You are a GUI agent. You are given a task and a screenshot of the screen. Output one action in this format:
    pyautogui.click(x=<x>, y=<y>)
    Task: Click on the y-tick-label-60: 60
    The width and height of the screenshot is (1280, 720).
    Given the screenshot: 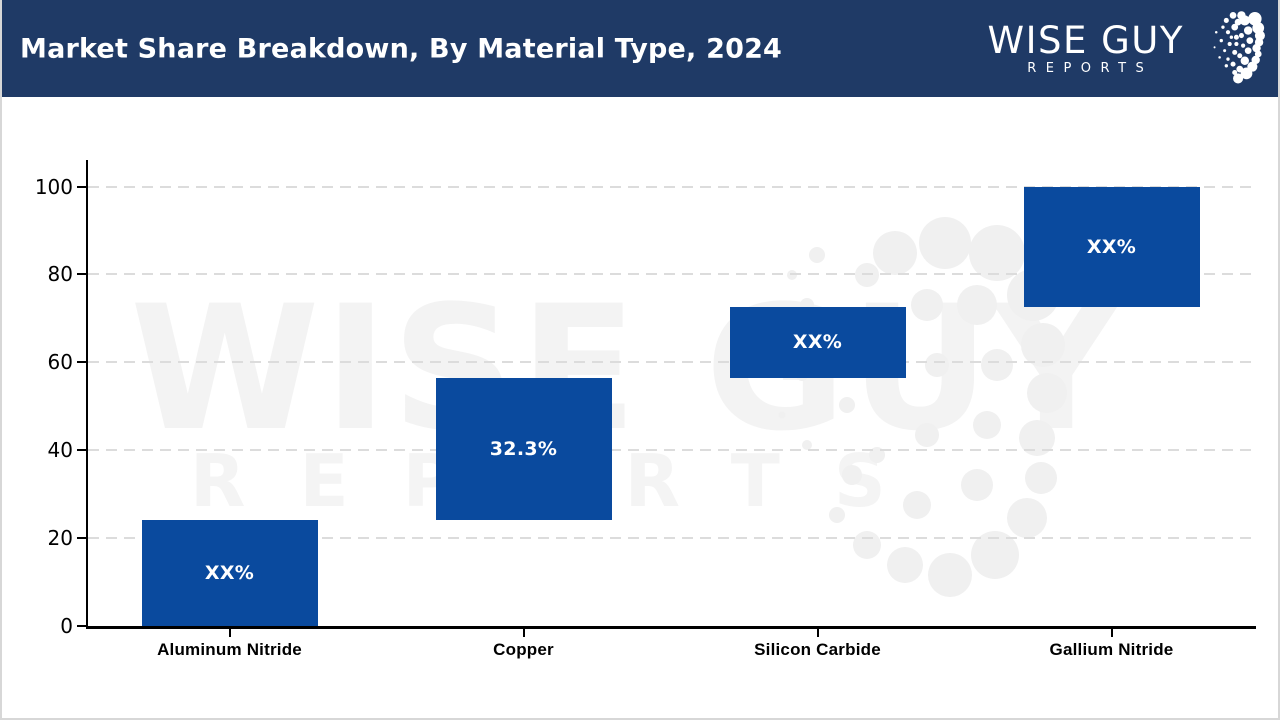 What is the action you would take?
    pyautogui.click(x=60, y=362)
    